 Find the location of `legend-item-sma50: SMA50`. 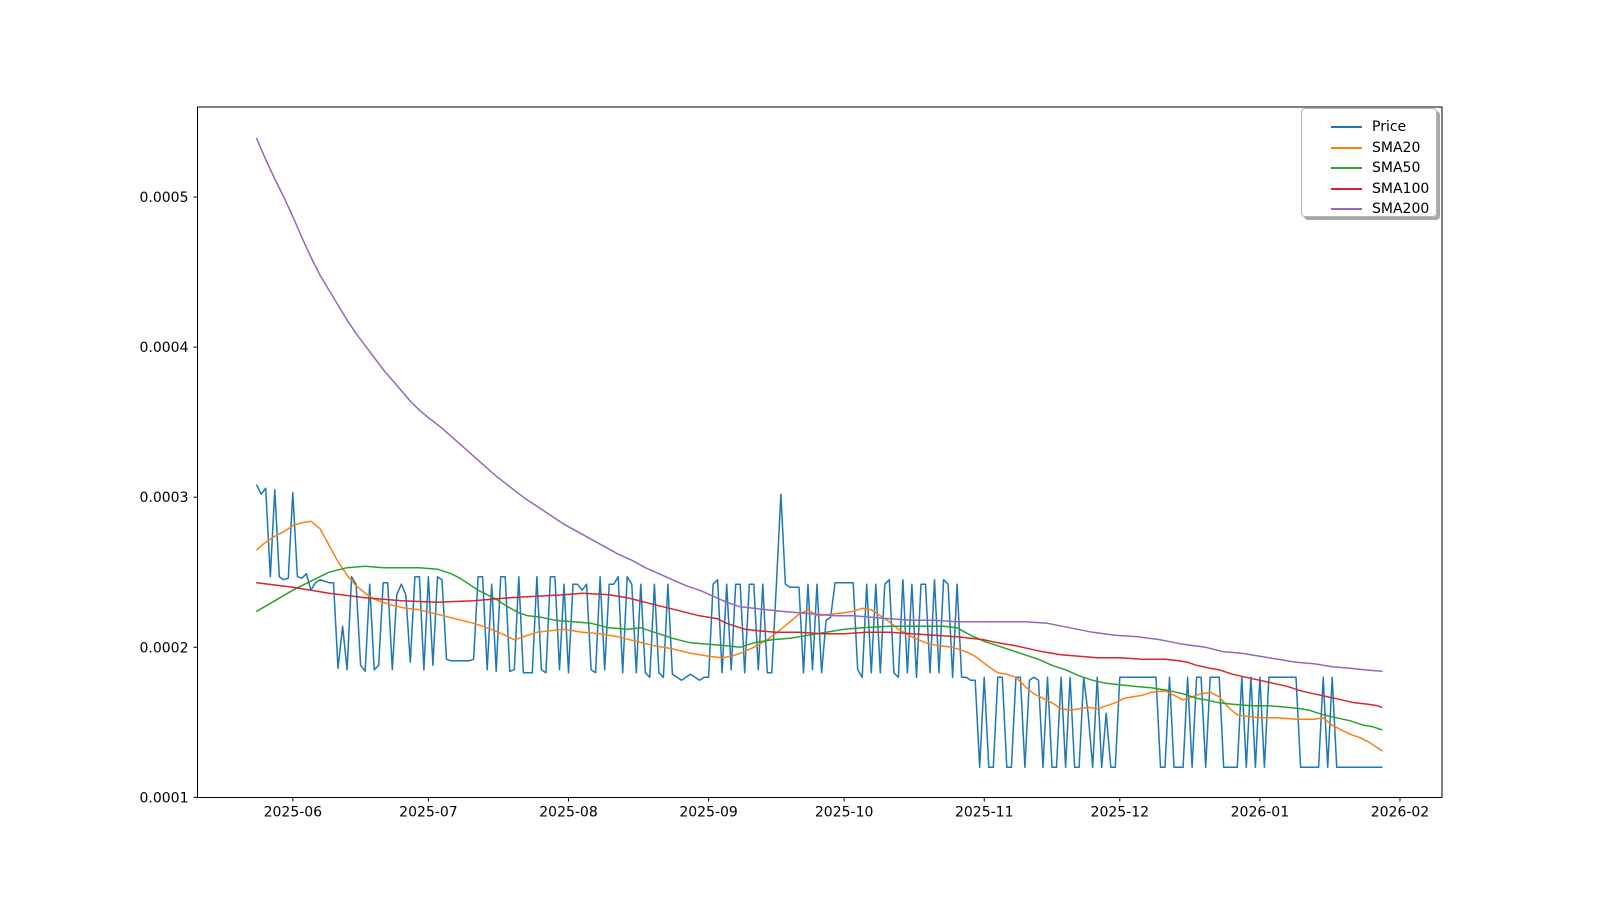

legend-item-sma50: SMA50 is located at coordinates (1383, 168).